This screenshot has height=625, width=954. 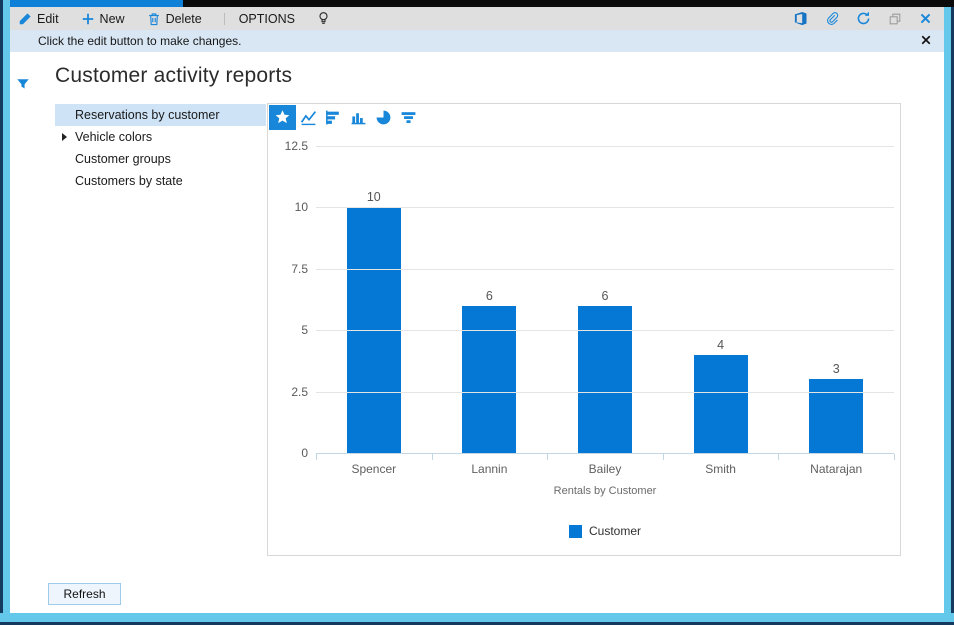 I want to click on report-item-customers-by-state: Customers by state, so click(x=160, y=181).